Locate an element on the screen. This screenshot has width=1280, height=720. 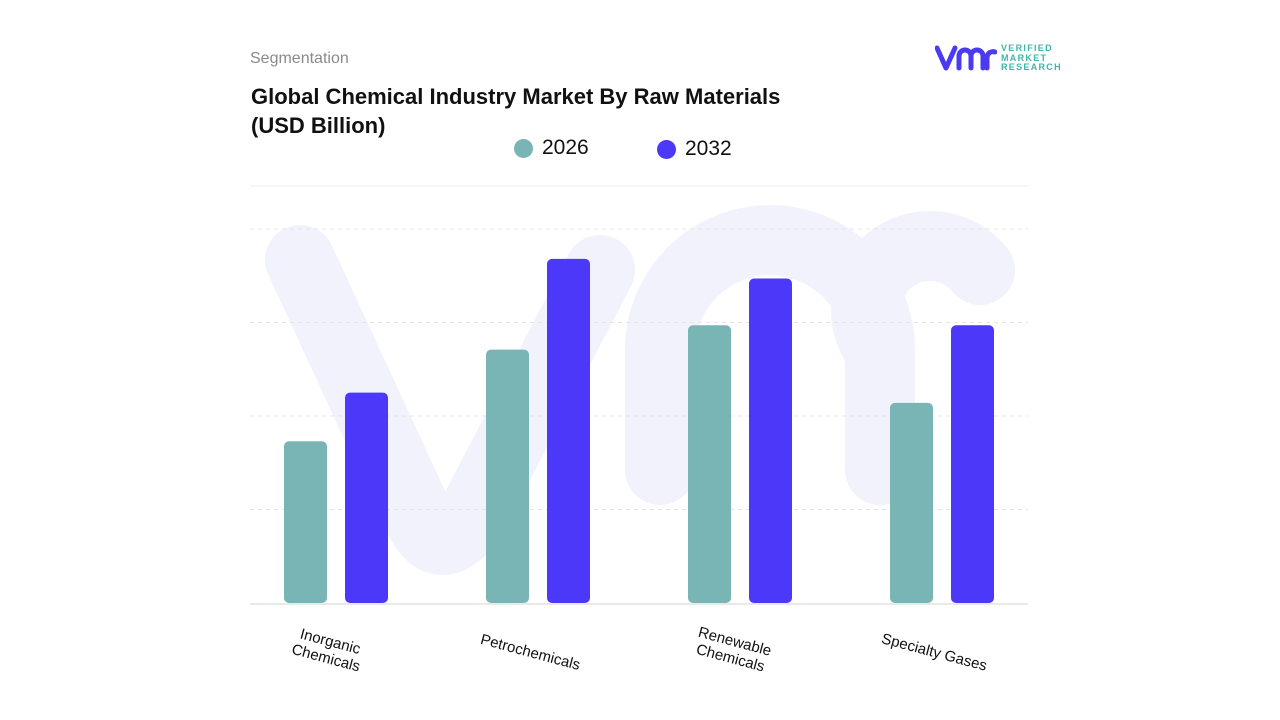
chart-title-line2: (USD Billion) is located at coordinates (318, 125).